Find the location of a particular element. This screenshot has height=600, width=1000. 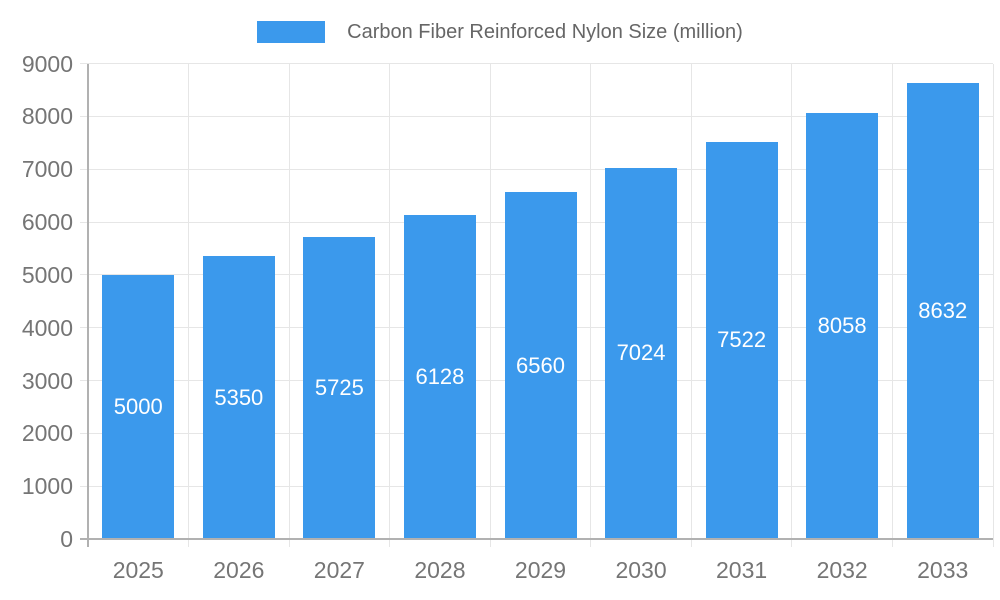

x-tick-label: 2031 is located at coordinates (742, 570).